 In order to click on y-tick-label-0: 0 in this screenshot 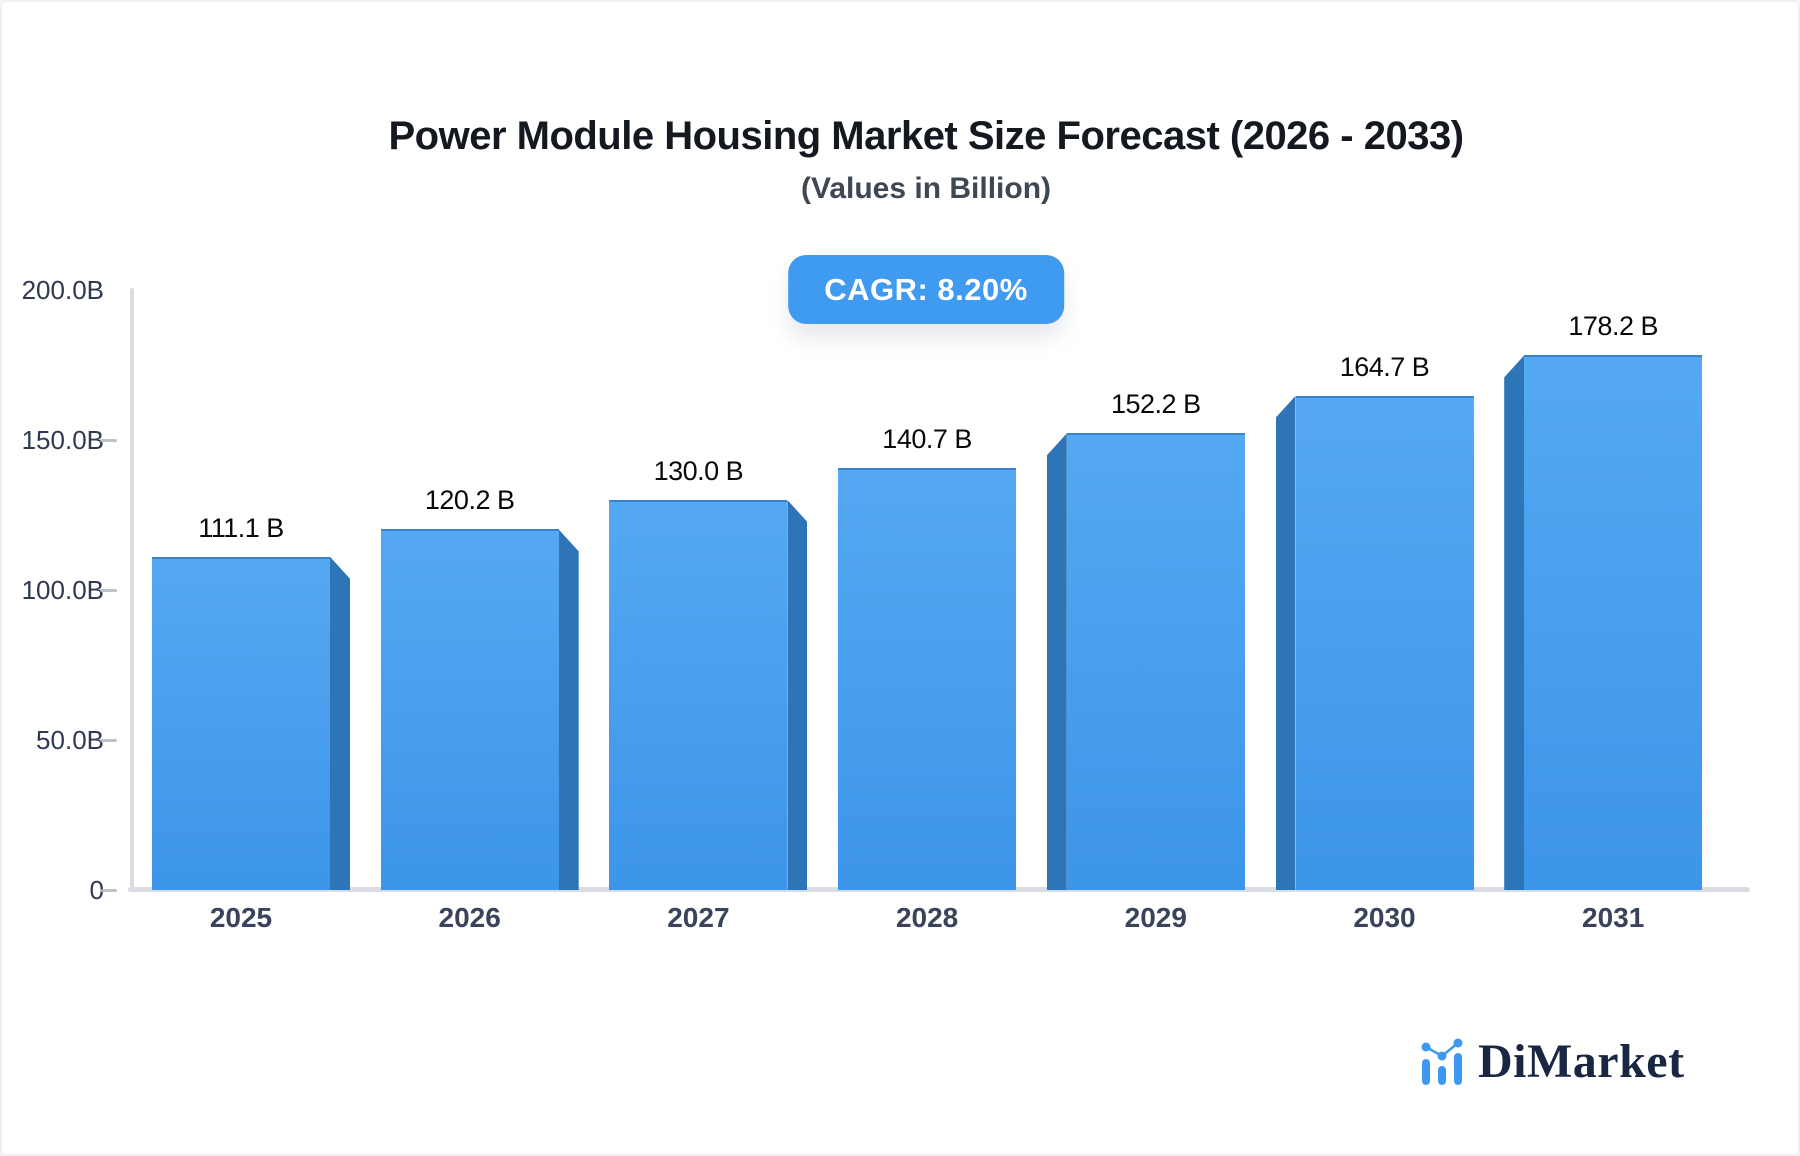, I will do `click(96, 890)`.